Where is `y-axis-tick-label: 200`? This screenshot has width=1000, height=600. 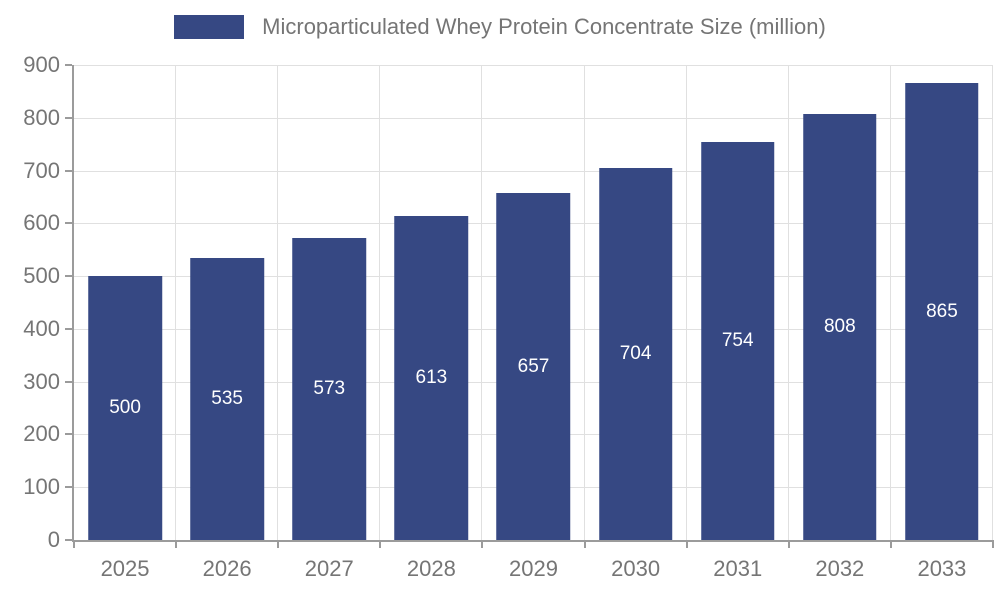
y-axis-tick-label: 200 is located at coordinates (41, 434).